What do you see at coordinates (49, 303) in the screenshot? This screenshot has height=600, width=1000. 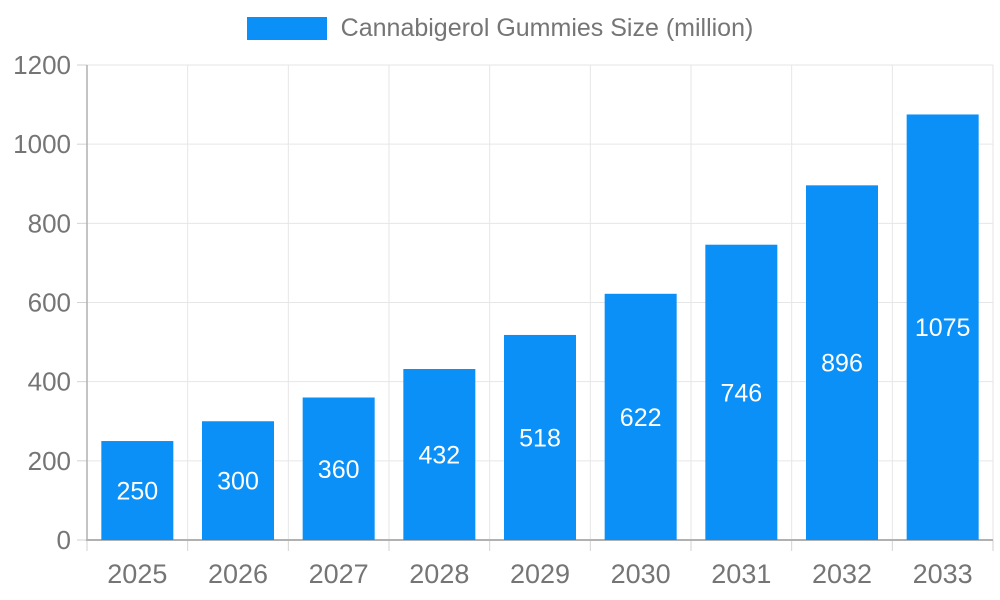 I see `y-axis-label: 600` at bounding box center [49, 303].